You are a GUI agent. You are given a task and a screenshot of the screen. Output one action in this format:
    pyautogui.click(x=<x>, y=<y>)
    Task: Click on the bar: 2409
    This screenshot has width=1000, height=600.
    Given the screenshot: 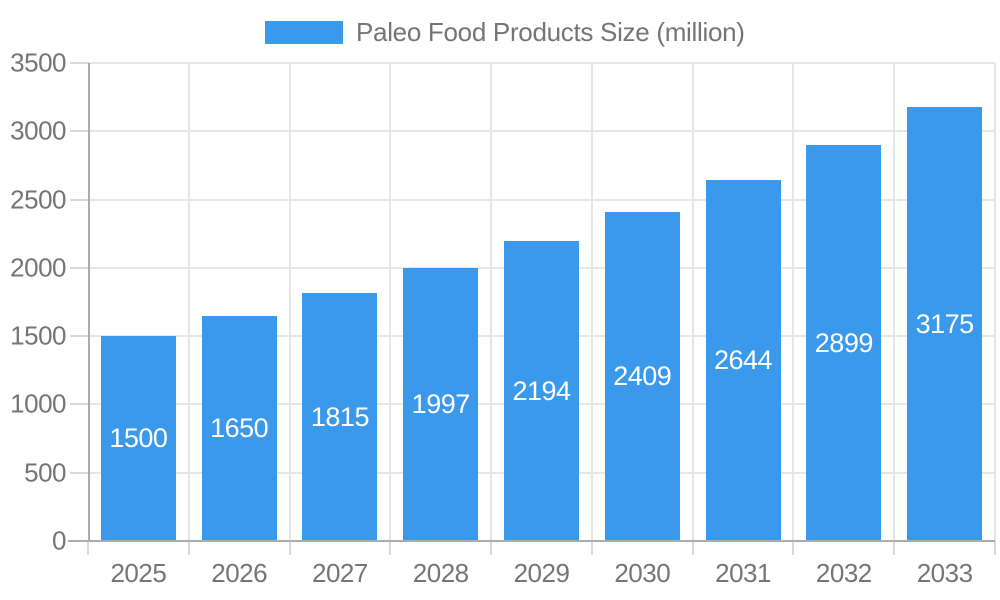 What is the action you would take?
    pyautogui.click(x=642, y=376)
    